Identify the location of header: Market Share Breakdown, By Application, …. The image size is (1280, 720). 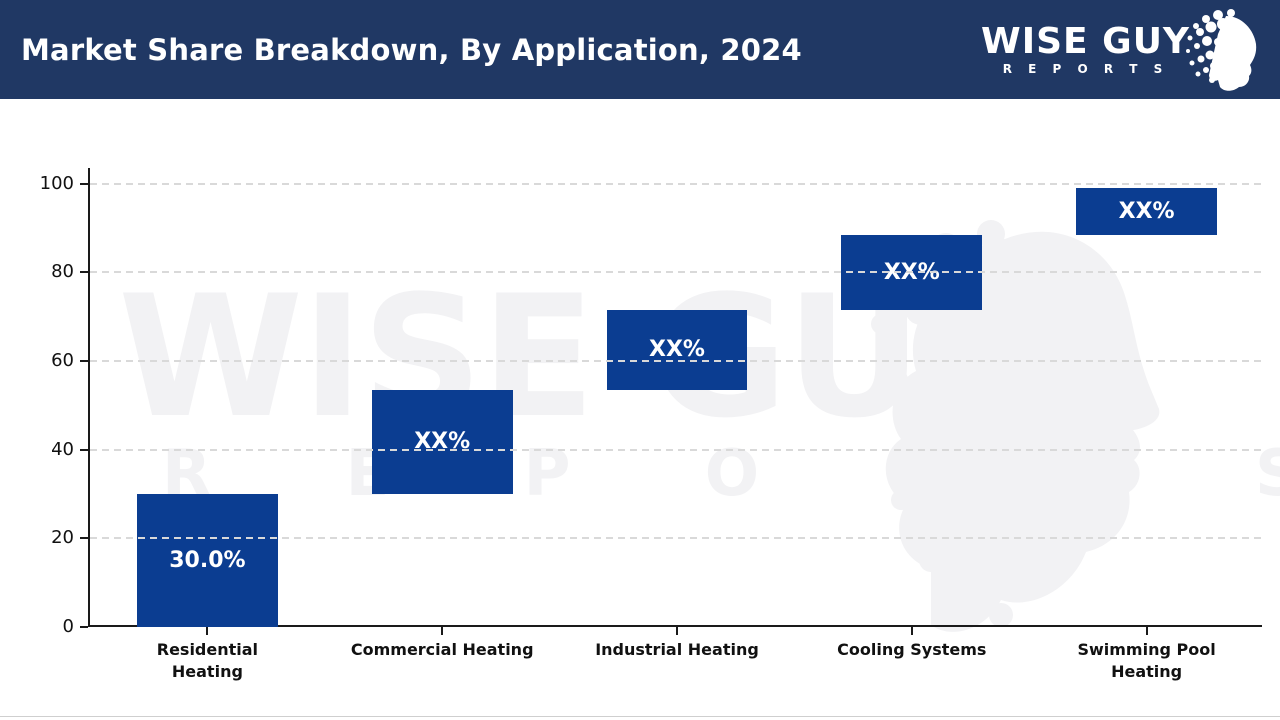
(640, 49).